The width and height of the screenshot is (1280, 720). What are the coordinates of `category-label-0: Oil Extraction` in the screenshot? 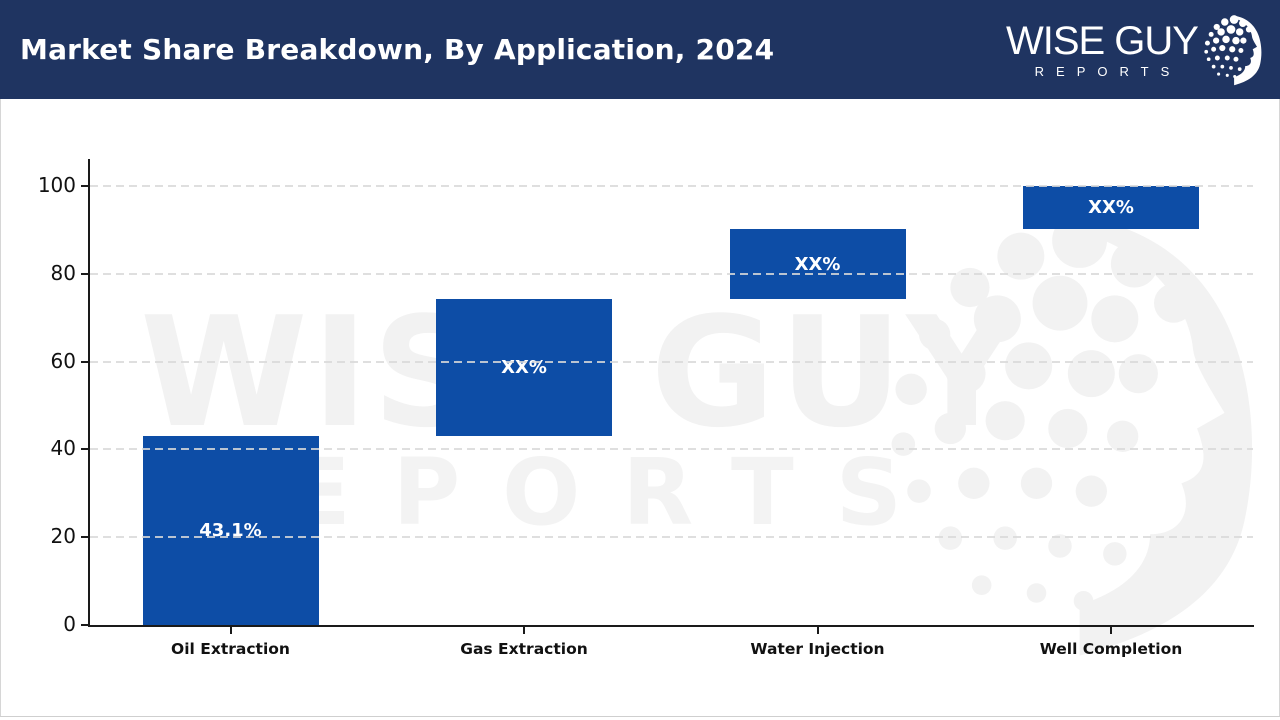 It's located at (230, 649).